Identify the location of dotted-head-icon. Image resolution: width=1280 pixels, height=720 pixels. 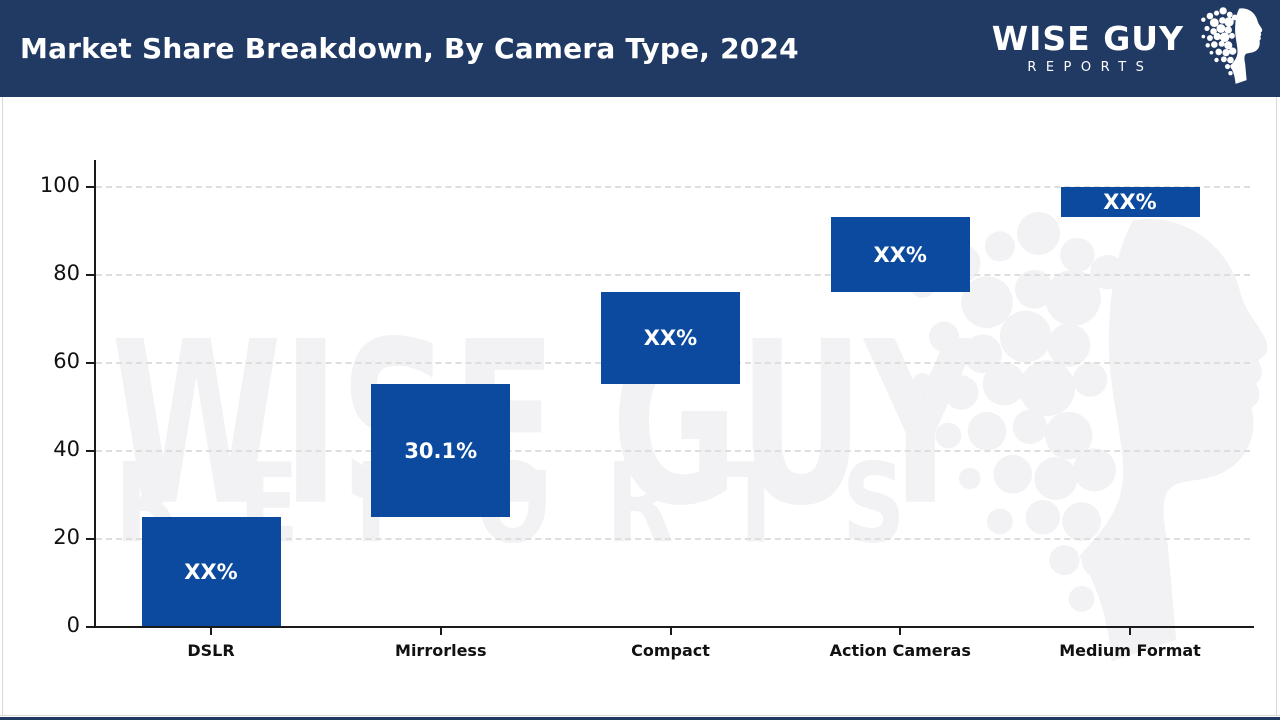
(1232, 45).